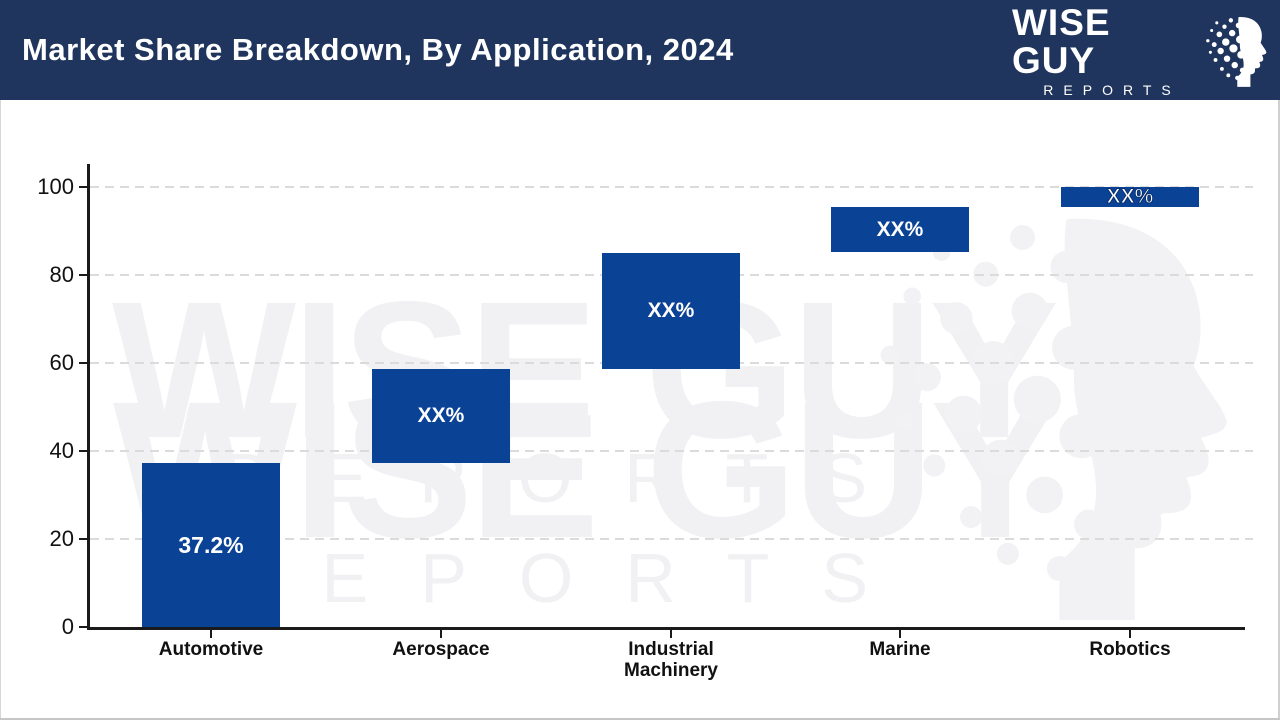 The height and width of the screenshot is (720, 1280). What do you see at coordinates (441, 634) in the screenshot?
I see `x-tick-aerospace` at bounding box center [441, 634].